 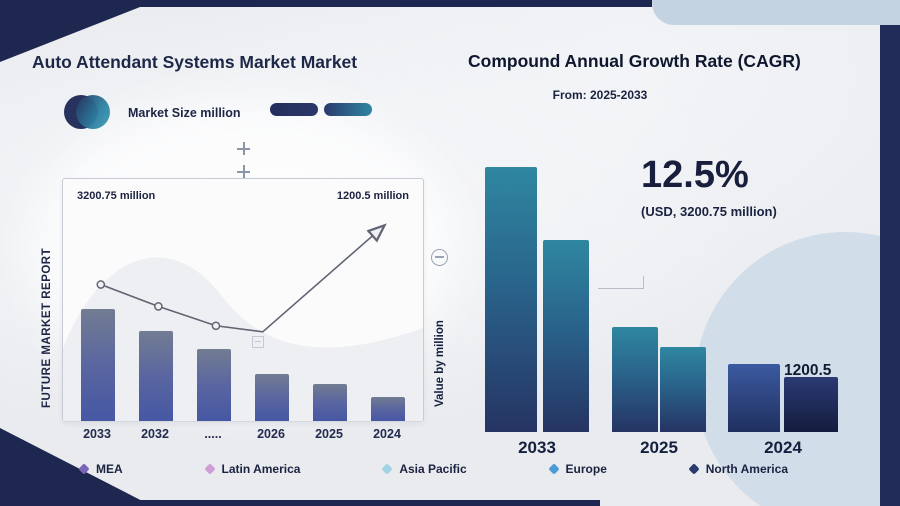 I want to click on value-callout: 1200.5, so click(x=808, y=370).